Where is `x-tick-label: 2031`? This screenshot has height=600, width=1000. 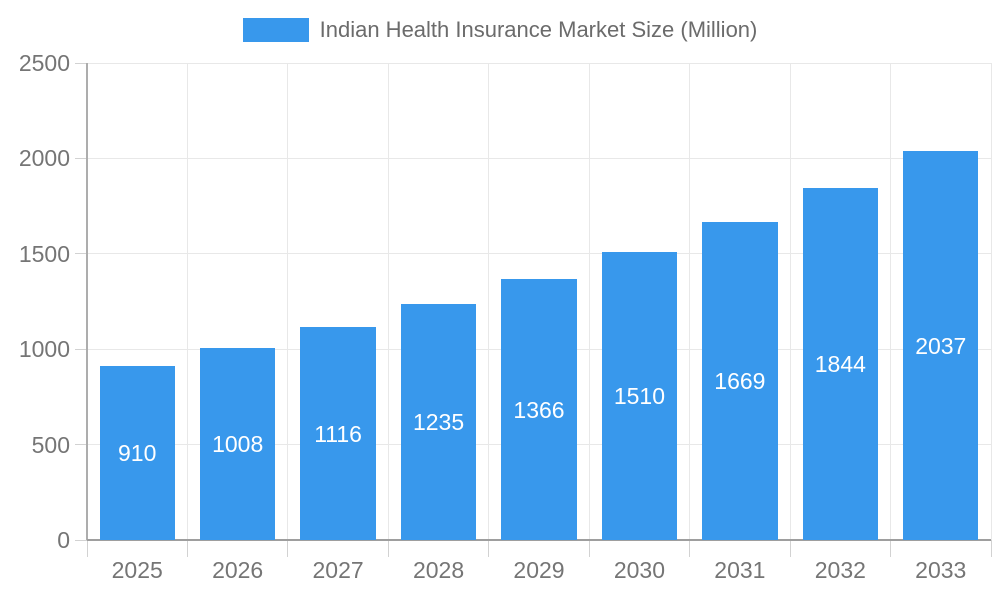
x-tick-label: 2031 is located at coordinates (740, 570).